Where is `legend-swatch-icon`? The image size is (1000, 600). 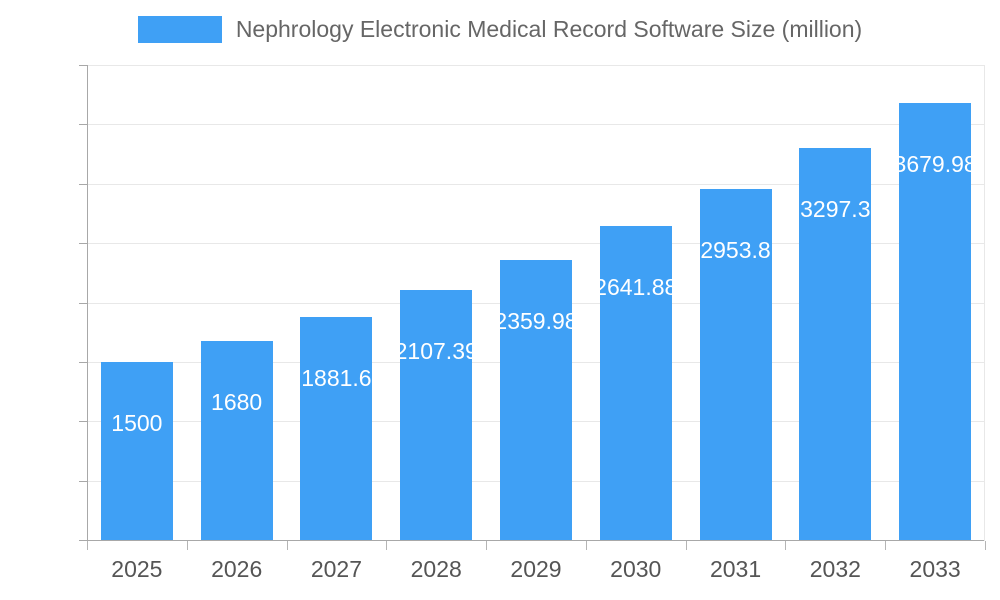 legend-swatch-icon is located at coordinates (179, 29).